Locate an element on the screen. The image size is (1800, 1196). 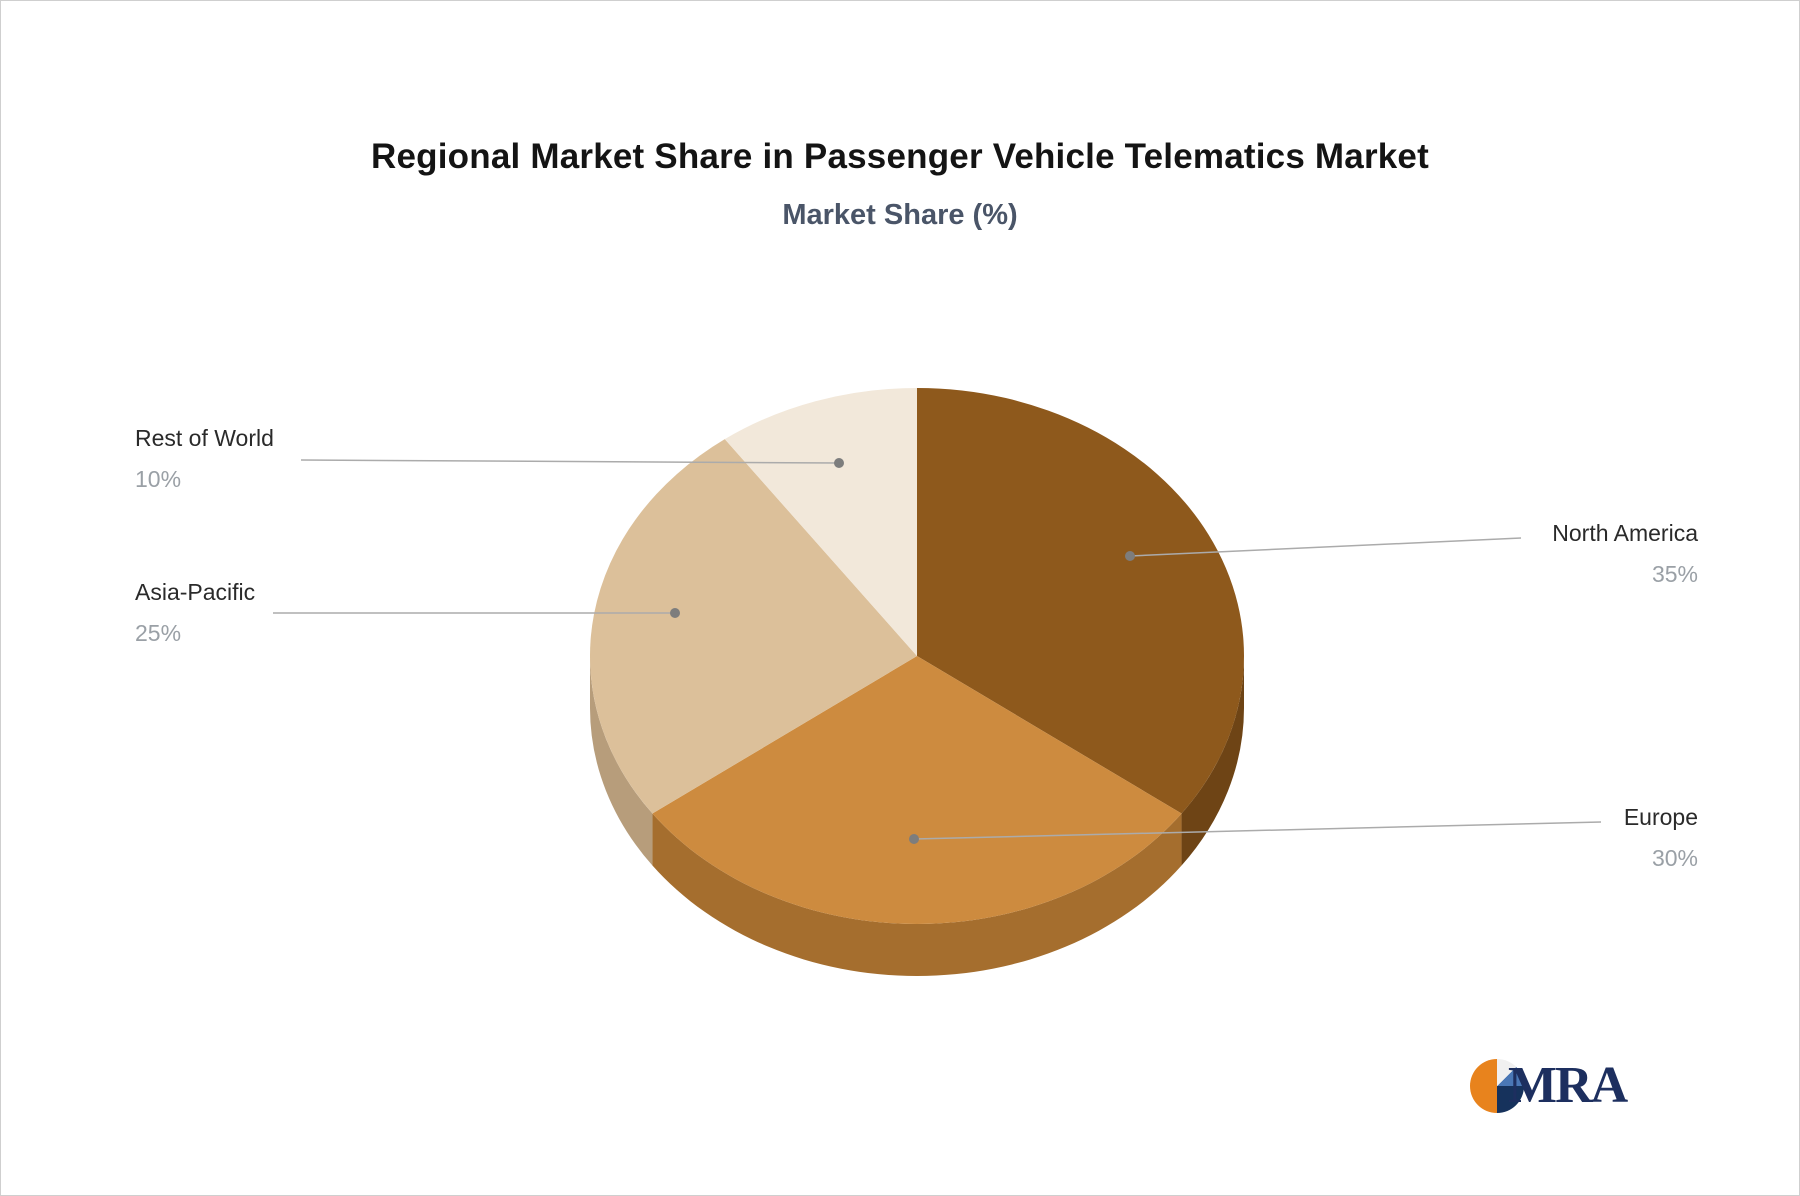
leader-dot-asia-pacific is located at coordinates (675, 613).